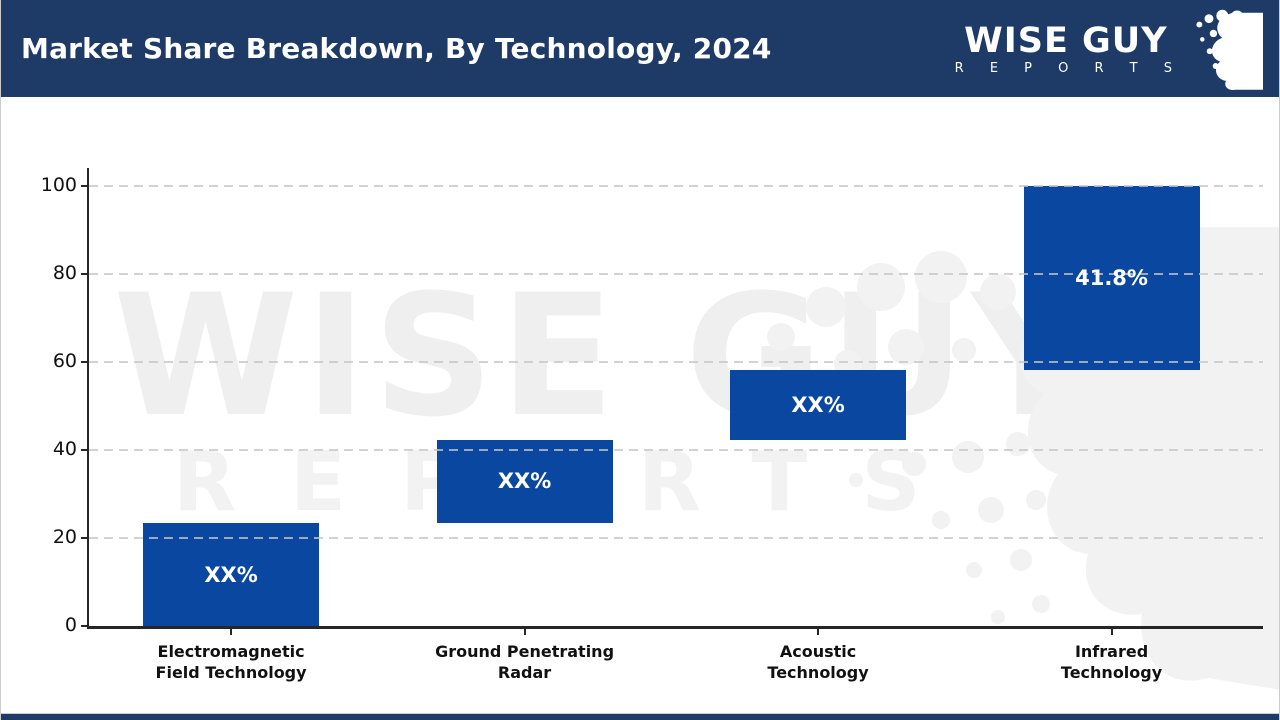 Image resolution: width=1280 pixels, height=720 pixels. I want to click on y-axis-tick-label: 60, so click(64, 361).